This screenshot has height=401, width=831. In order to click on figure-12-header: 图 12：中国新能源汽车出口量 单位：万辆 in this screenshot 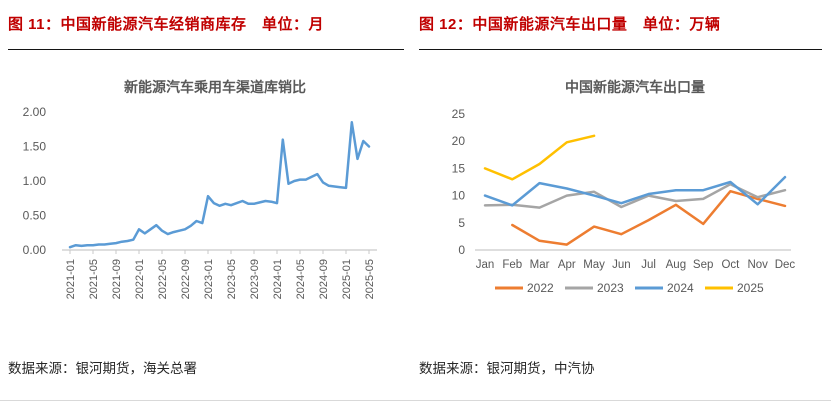, I will do `click(620, 29)`.